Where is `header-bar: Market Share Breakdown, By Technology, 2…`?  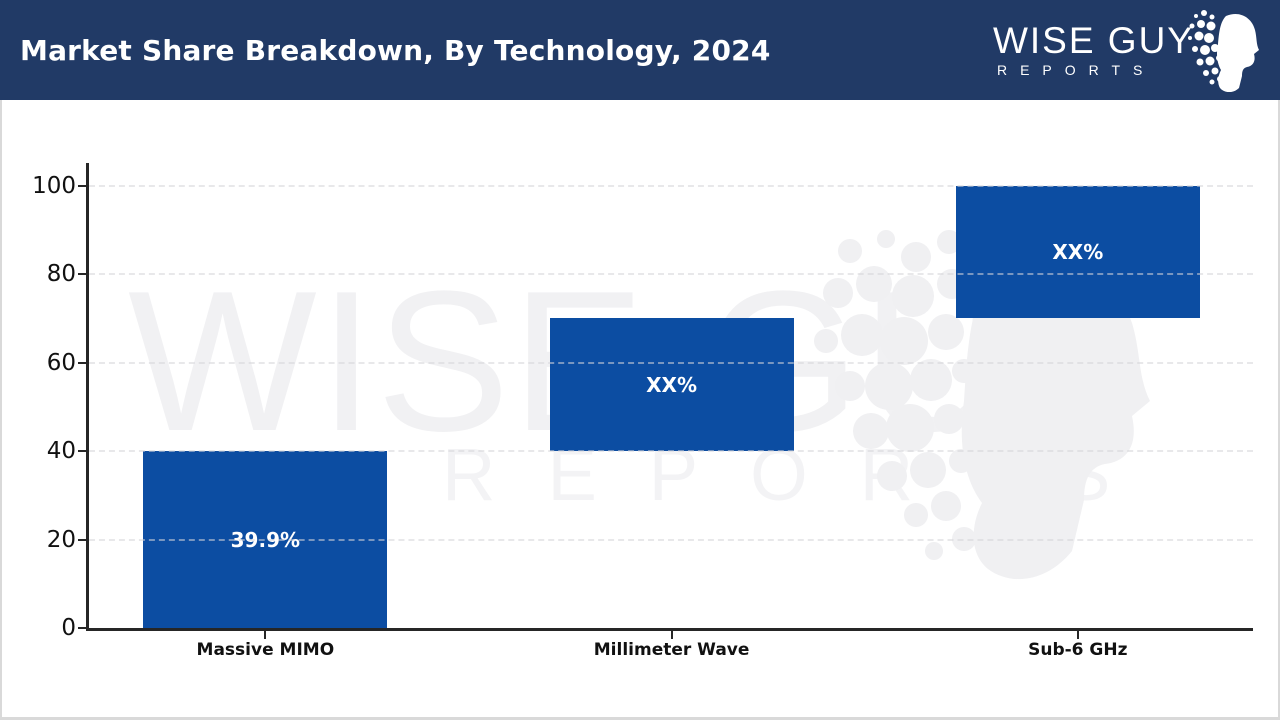
header-bar: Market Share Breakdown, By Technology, 2… is located at coordinates (640, 50).